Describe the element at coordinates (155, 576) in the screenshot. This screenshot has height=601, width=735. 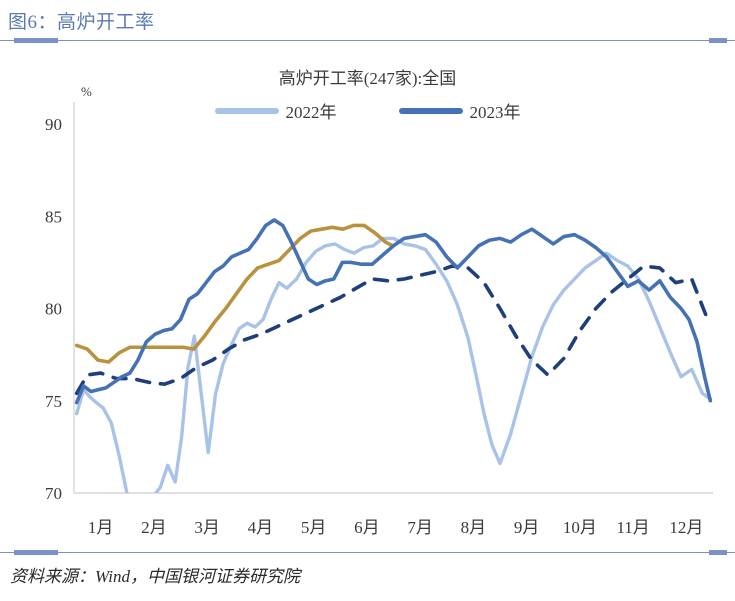
I see `source-note: 资料来源：Wind，中国银河证券研究院` at that location.